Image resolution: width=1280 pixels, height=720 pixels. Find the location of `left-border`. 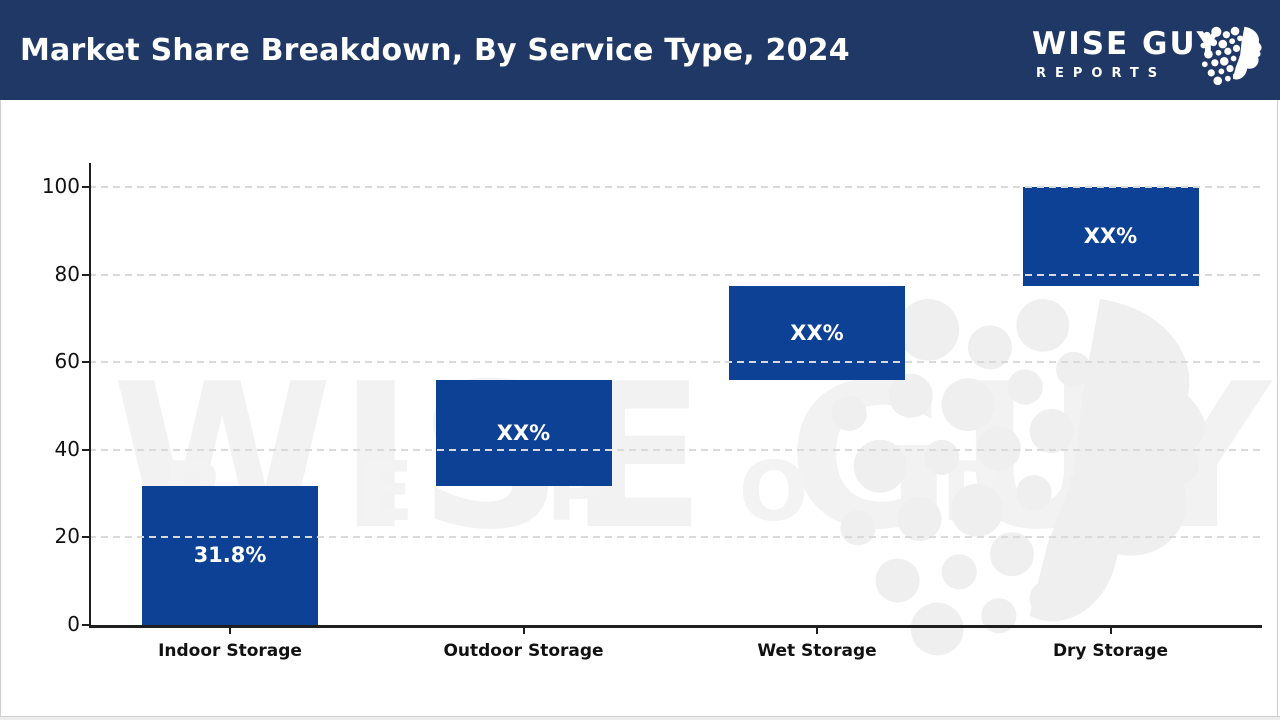

left-border is located at coordinates (0, 410).